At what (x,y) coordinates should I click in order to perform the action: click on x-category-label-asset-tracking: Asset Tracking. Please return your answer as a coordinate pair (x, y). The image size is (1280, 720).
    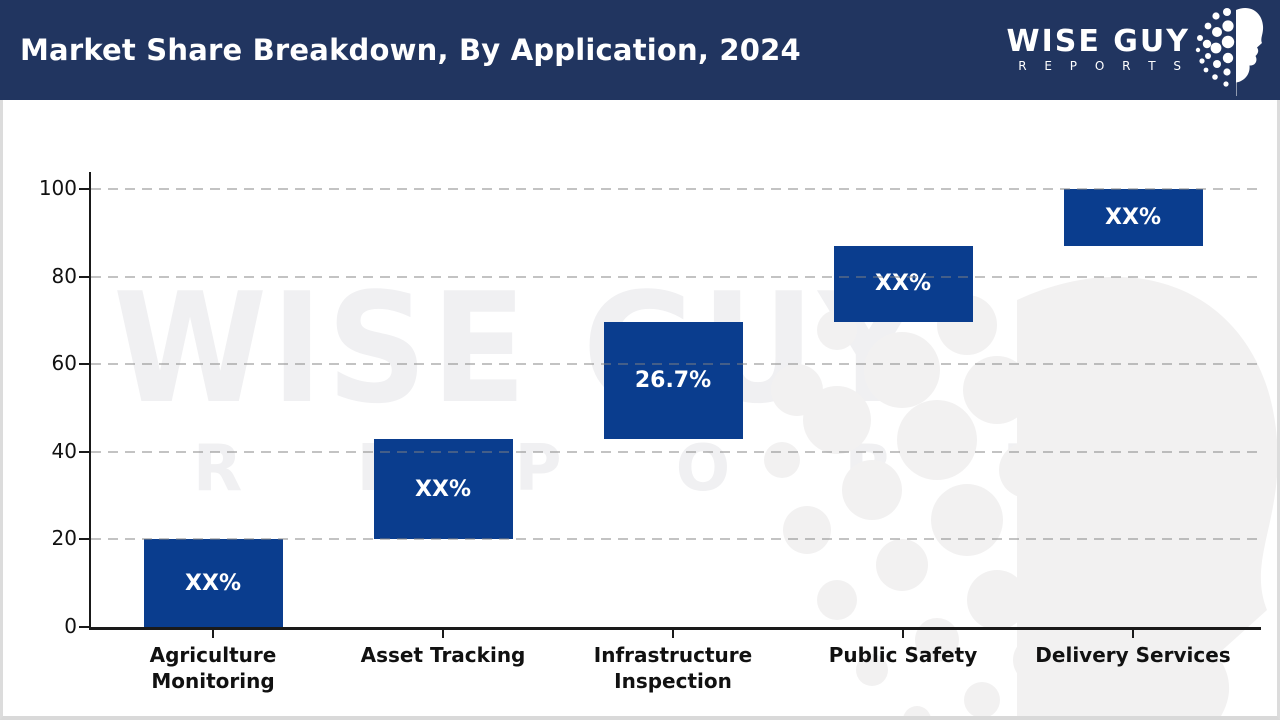
    Looking at the image, I should click on (443, 655).